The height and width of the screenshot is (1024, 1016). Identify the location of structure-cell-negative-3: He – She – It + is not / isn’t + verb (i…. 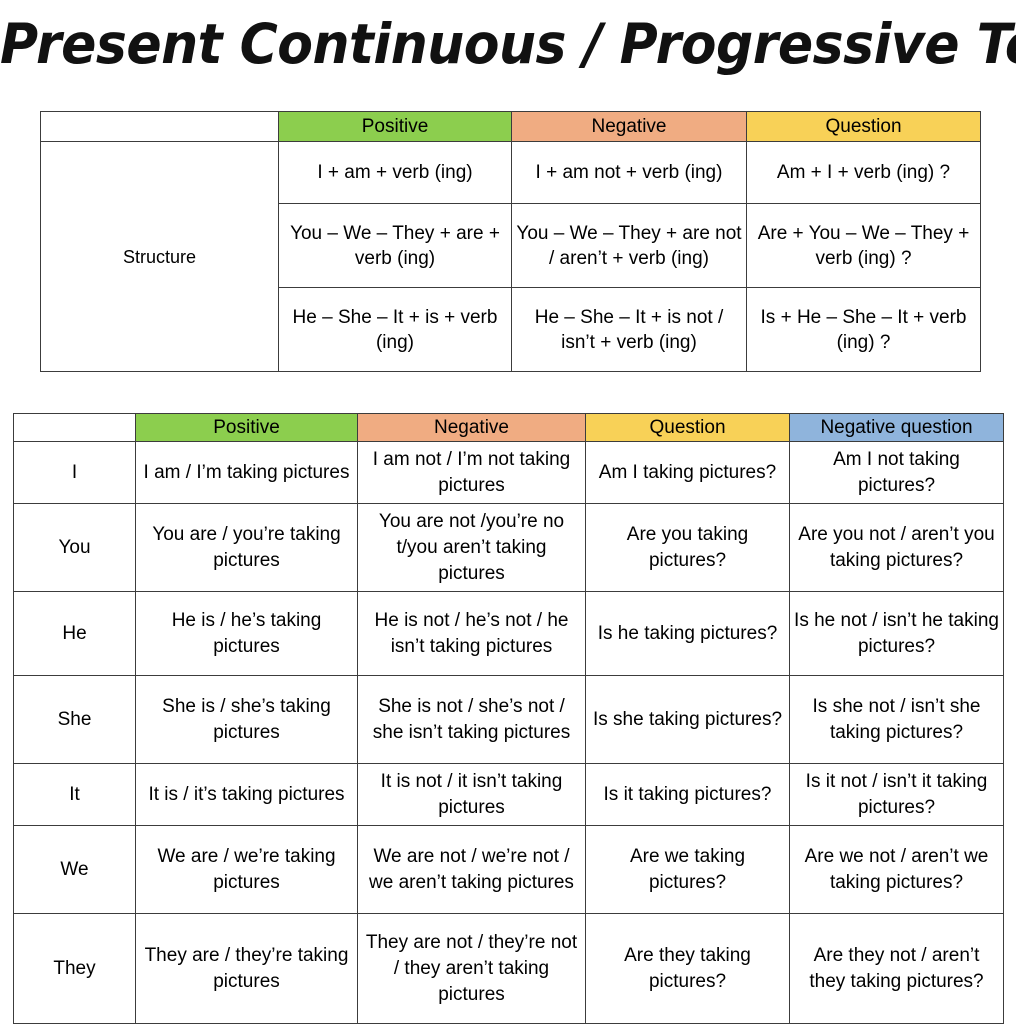
(629, 329).